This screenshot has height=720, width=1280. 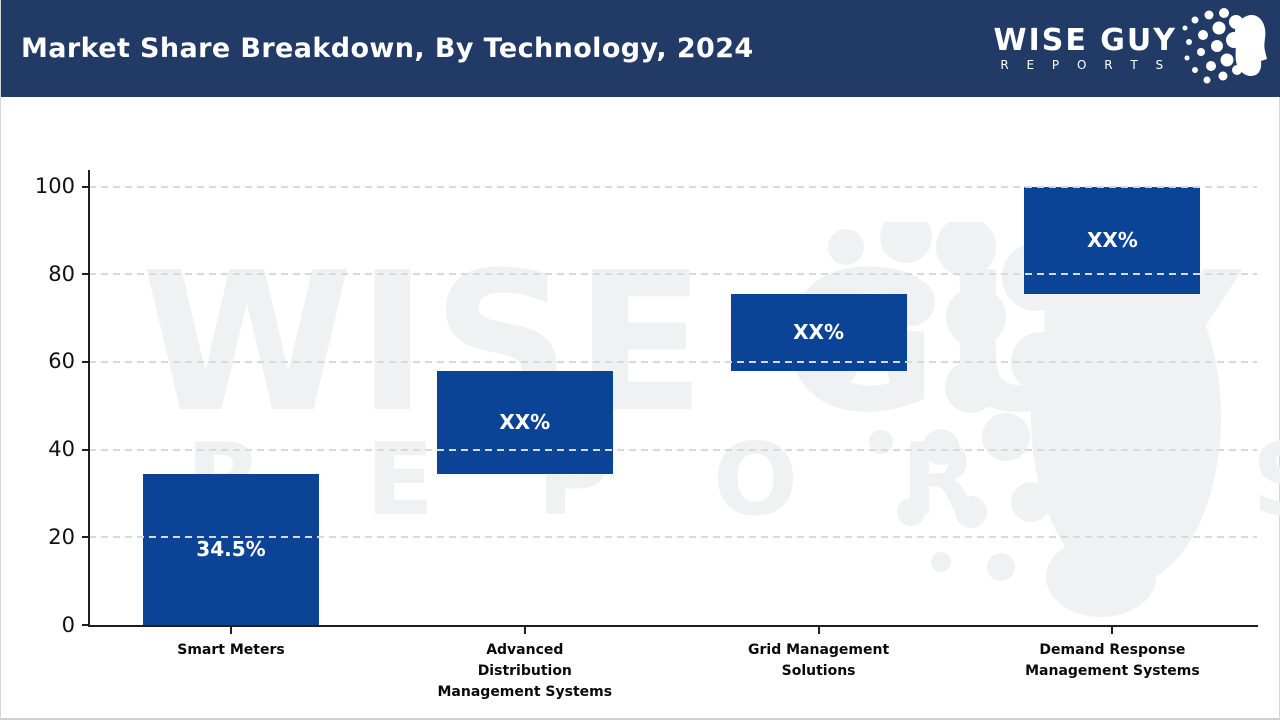 I want to click on logo-face-icon, so click(x=1224, y=45).